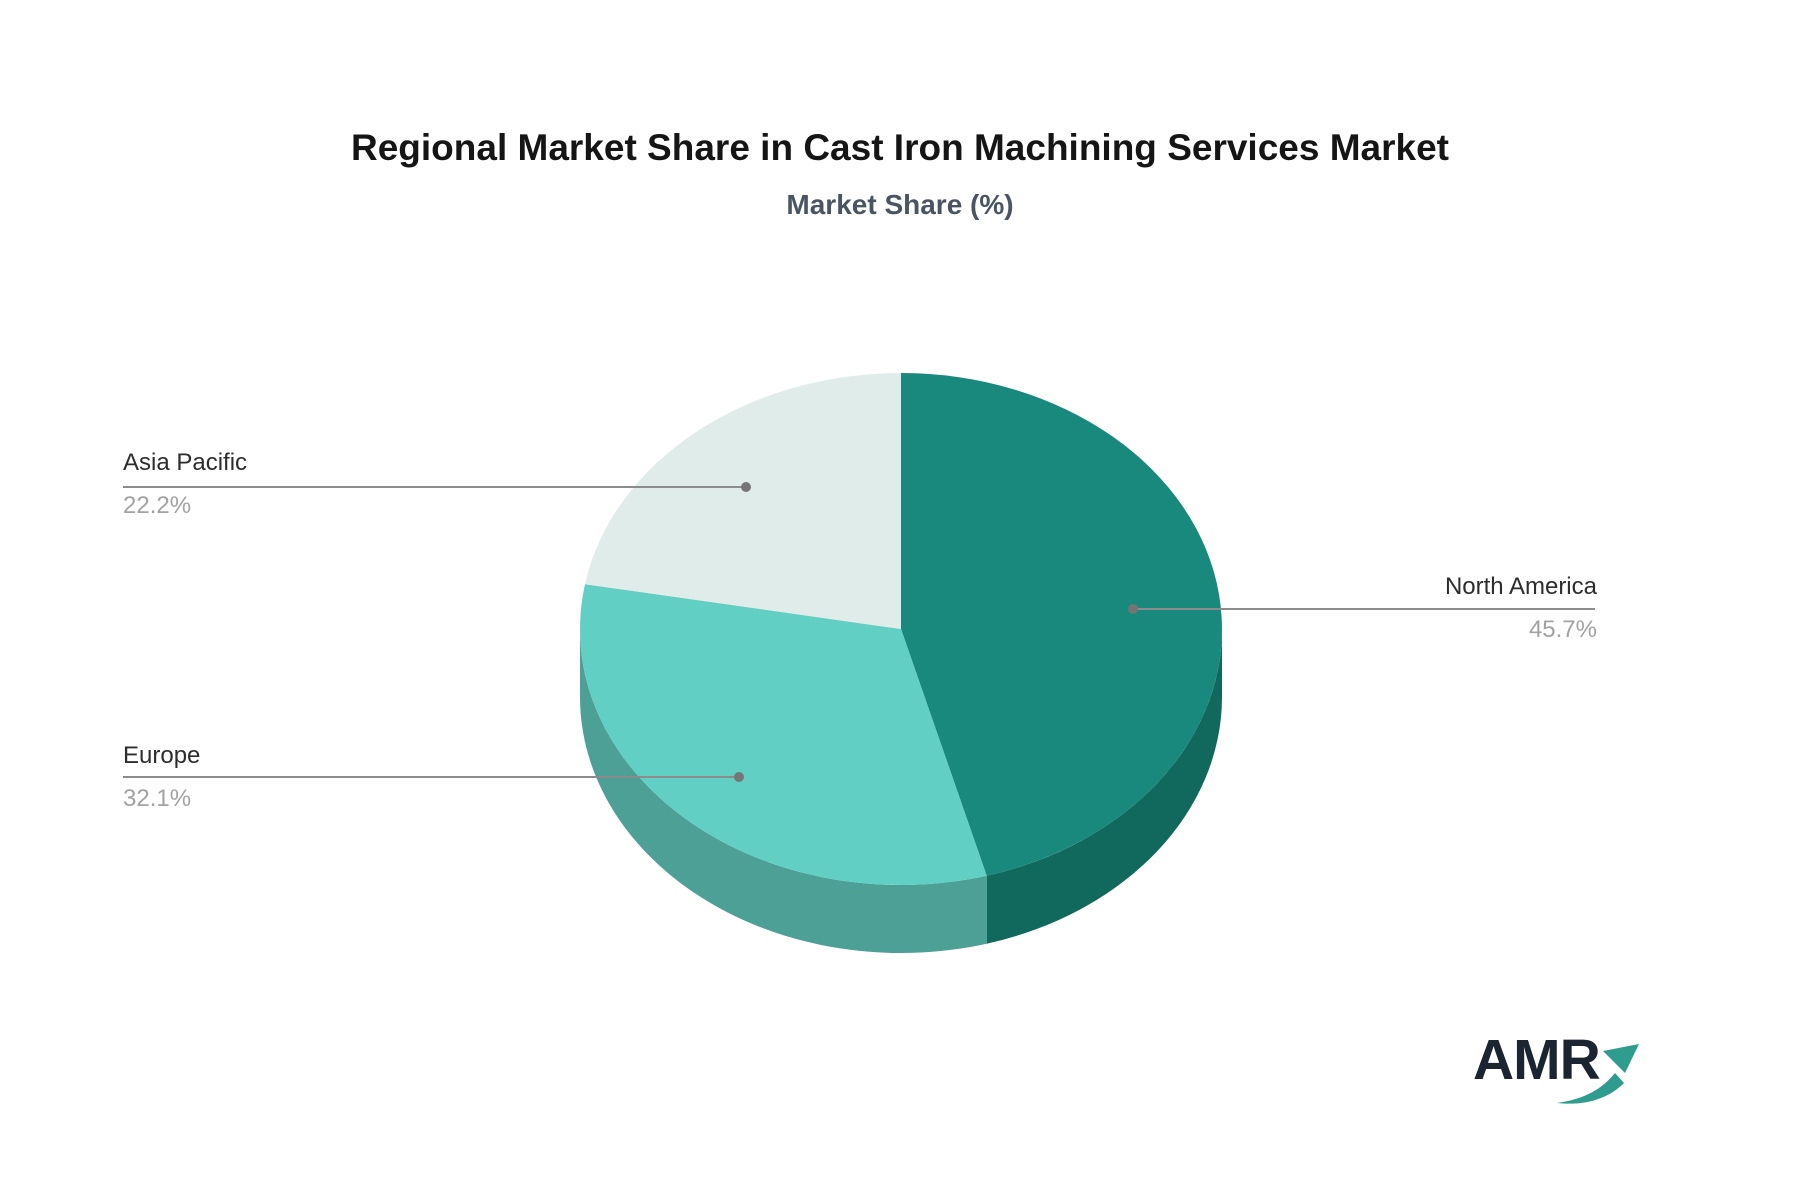 The height and width of the screenshot is (1196, 1800). I want to click on slice-label-europe: Europe, so click(162, 755).